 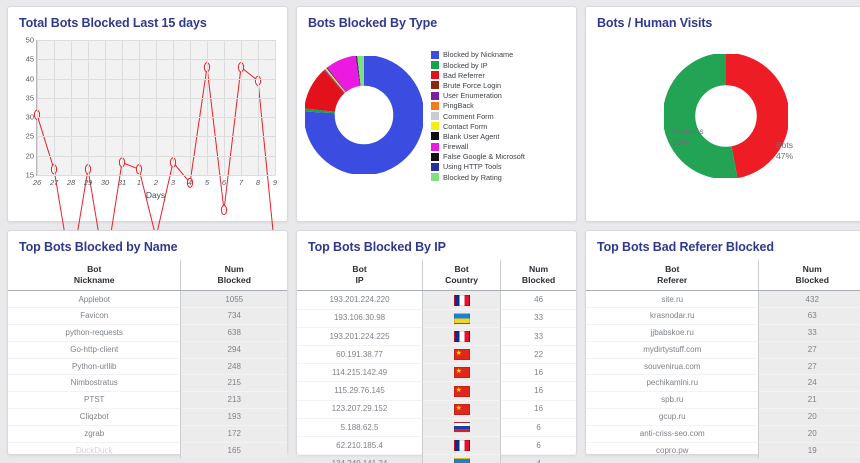 I want to click on name-table-title: Top Bots Blocked by Name, so click(x=98, y=247).